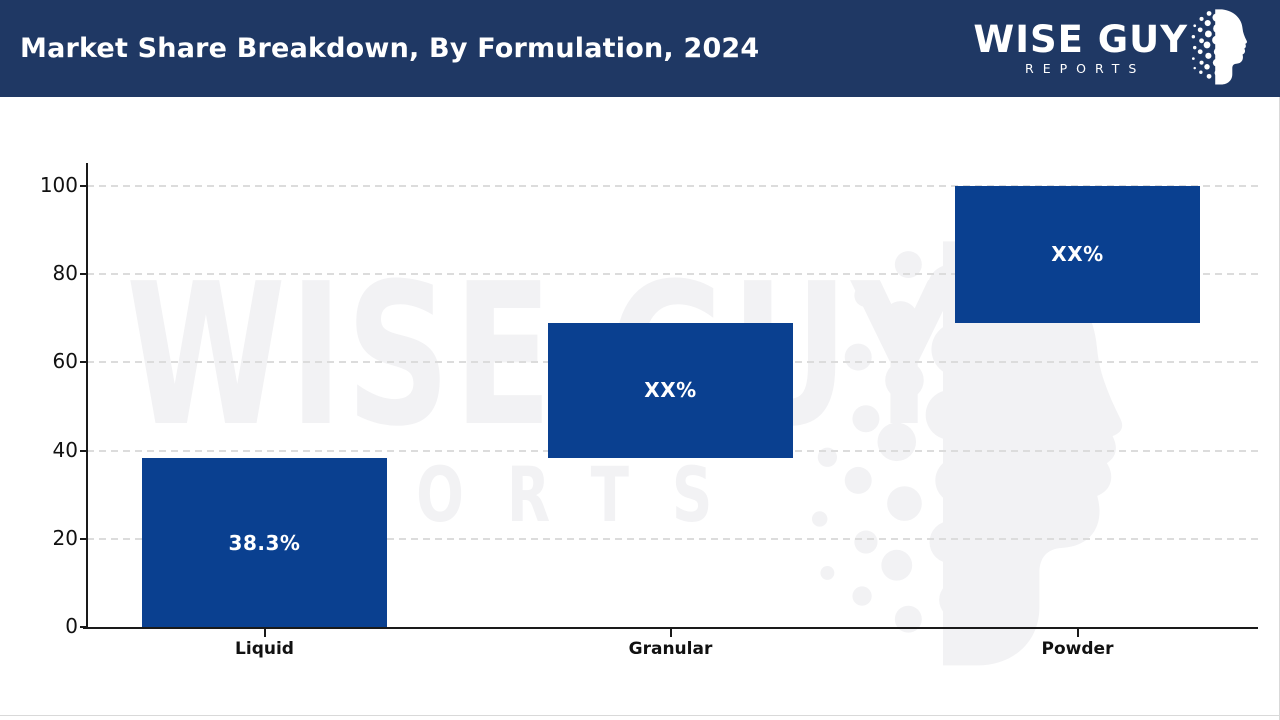 The image size is (1280, 720). What do you see at coordinates (65, 273) in the screenshot?
I see `y-tick-label: 80` at bounding box center [65, 273].